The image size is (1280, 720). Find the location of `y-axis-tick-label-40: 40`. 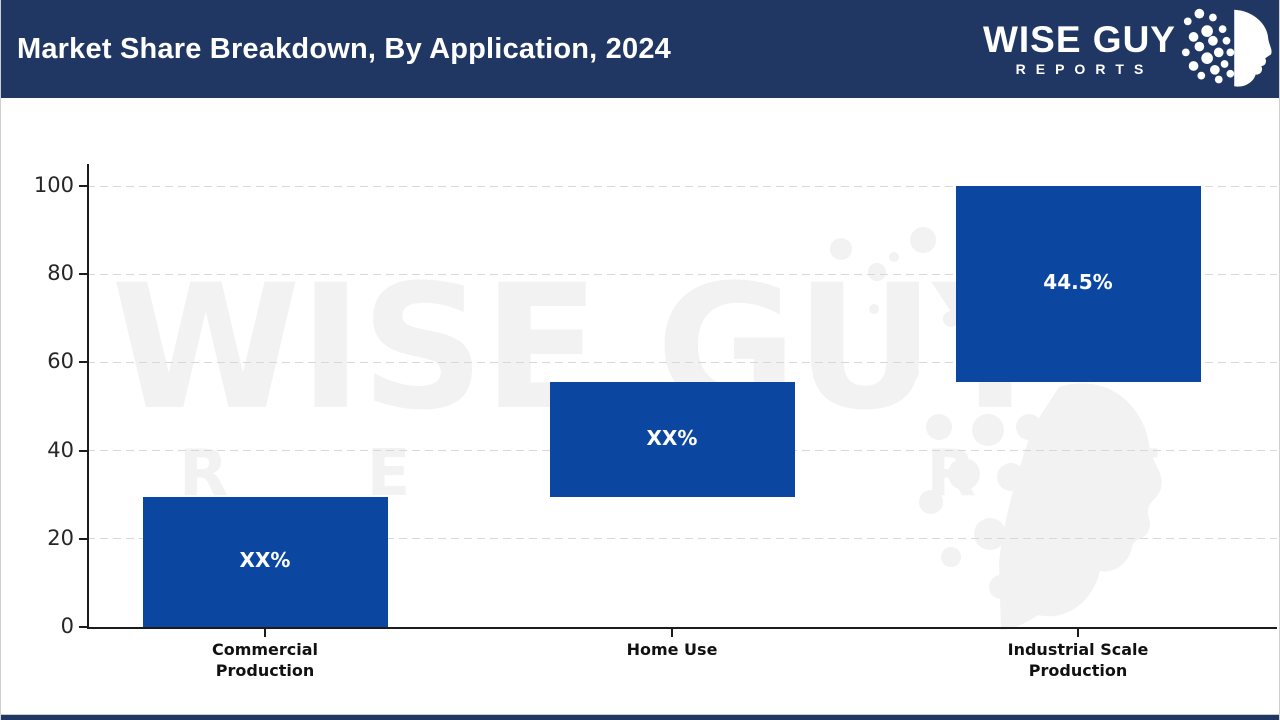

y-axis-tick-label-40: 40 is located at coordinates (60, 449).